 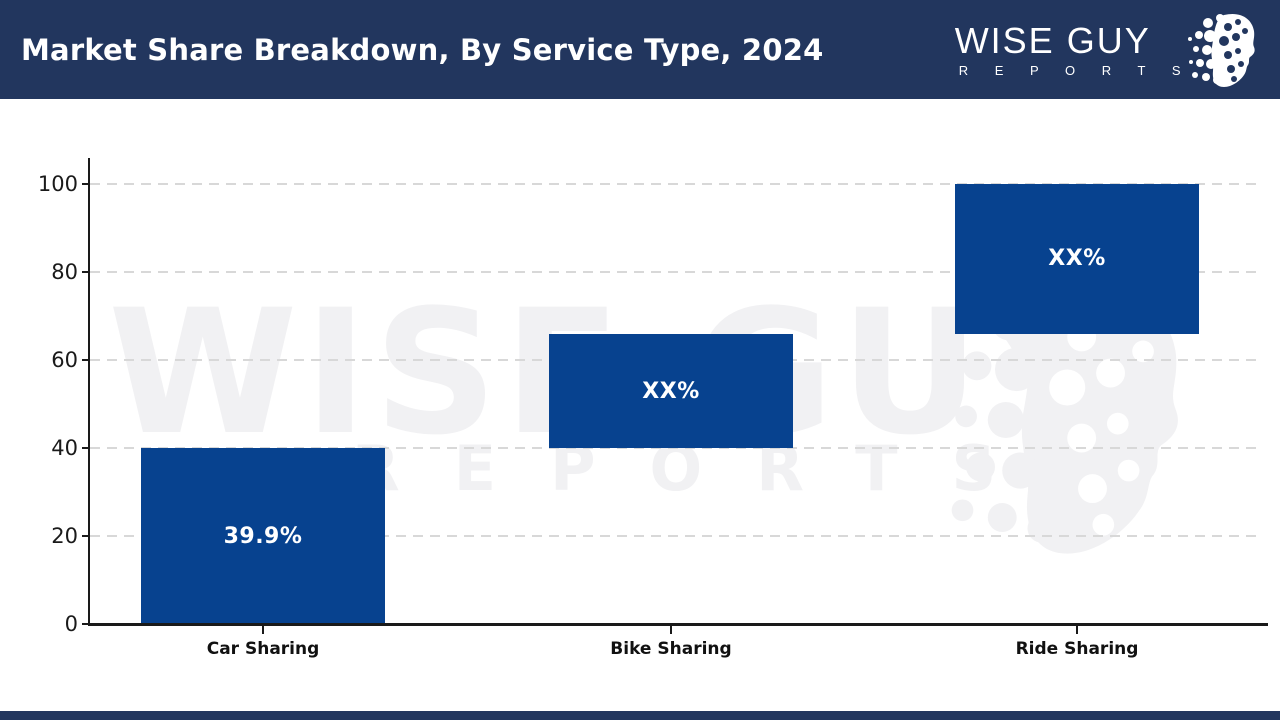 What do you see at coordinates (671, 649) in the screenshot?
I see `category-label-bike-sharing: Bike Sharing` at bounding box center [671, 649].